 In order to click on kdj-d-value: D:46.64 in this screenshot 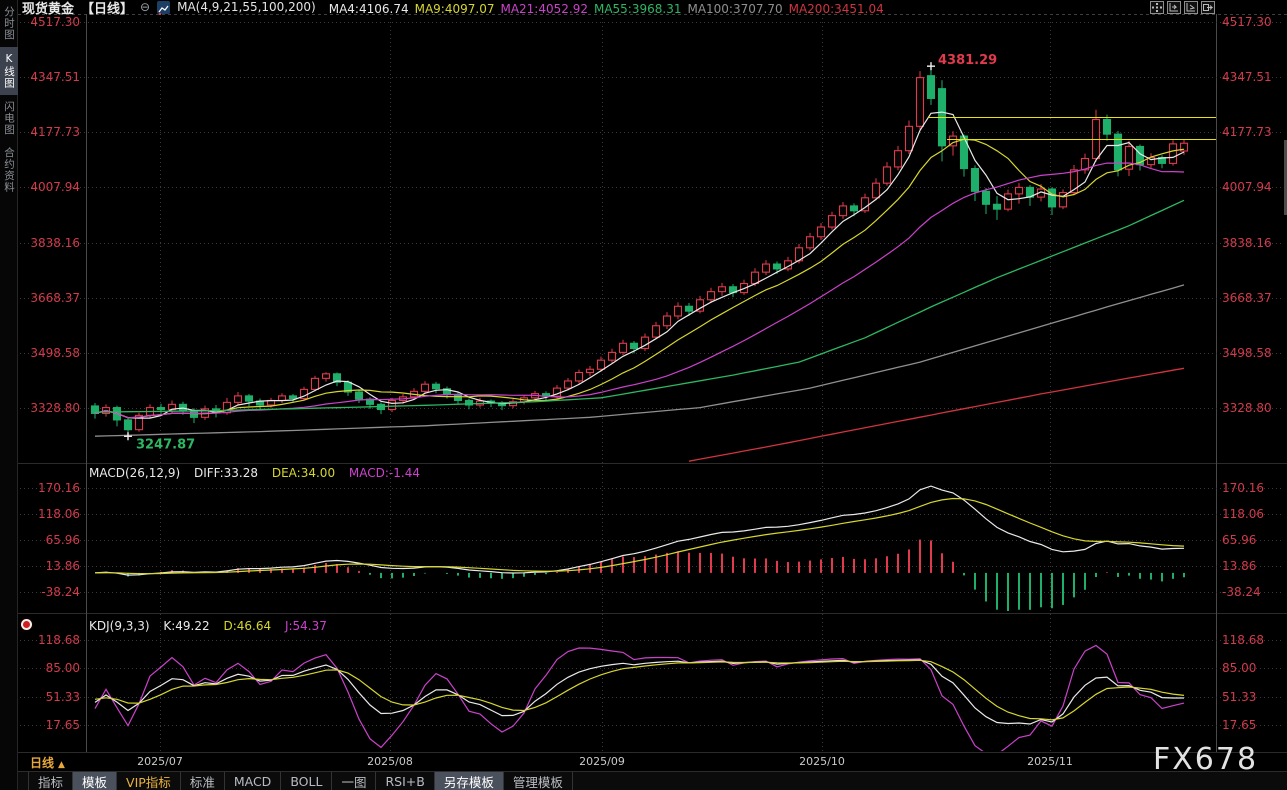, I will do `click(247, 626)`.